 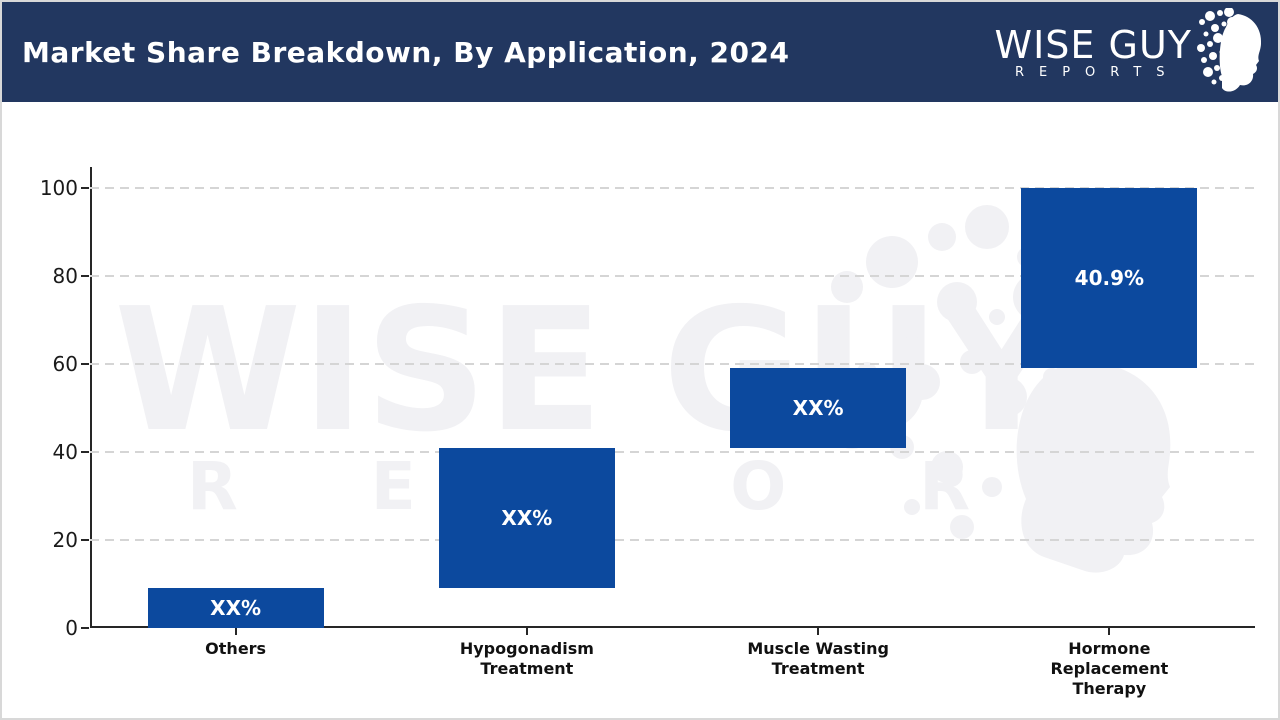 What do you see at coordinates (1093, 44) in the screenshot?
I see `logo-wordmark: WISE GUY` at bounding box center [1093, 44].